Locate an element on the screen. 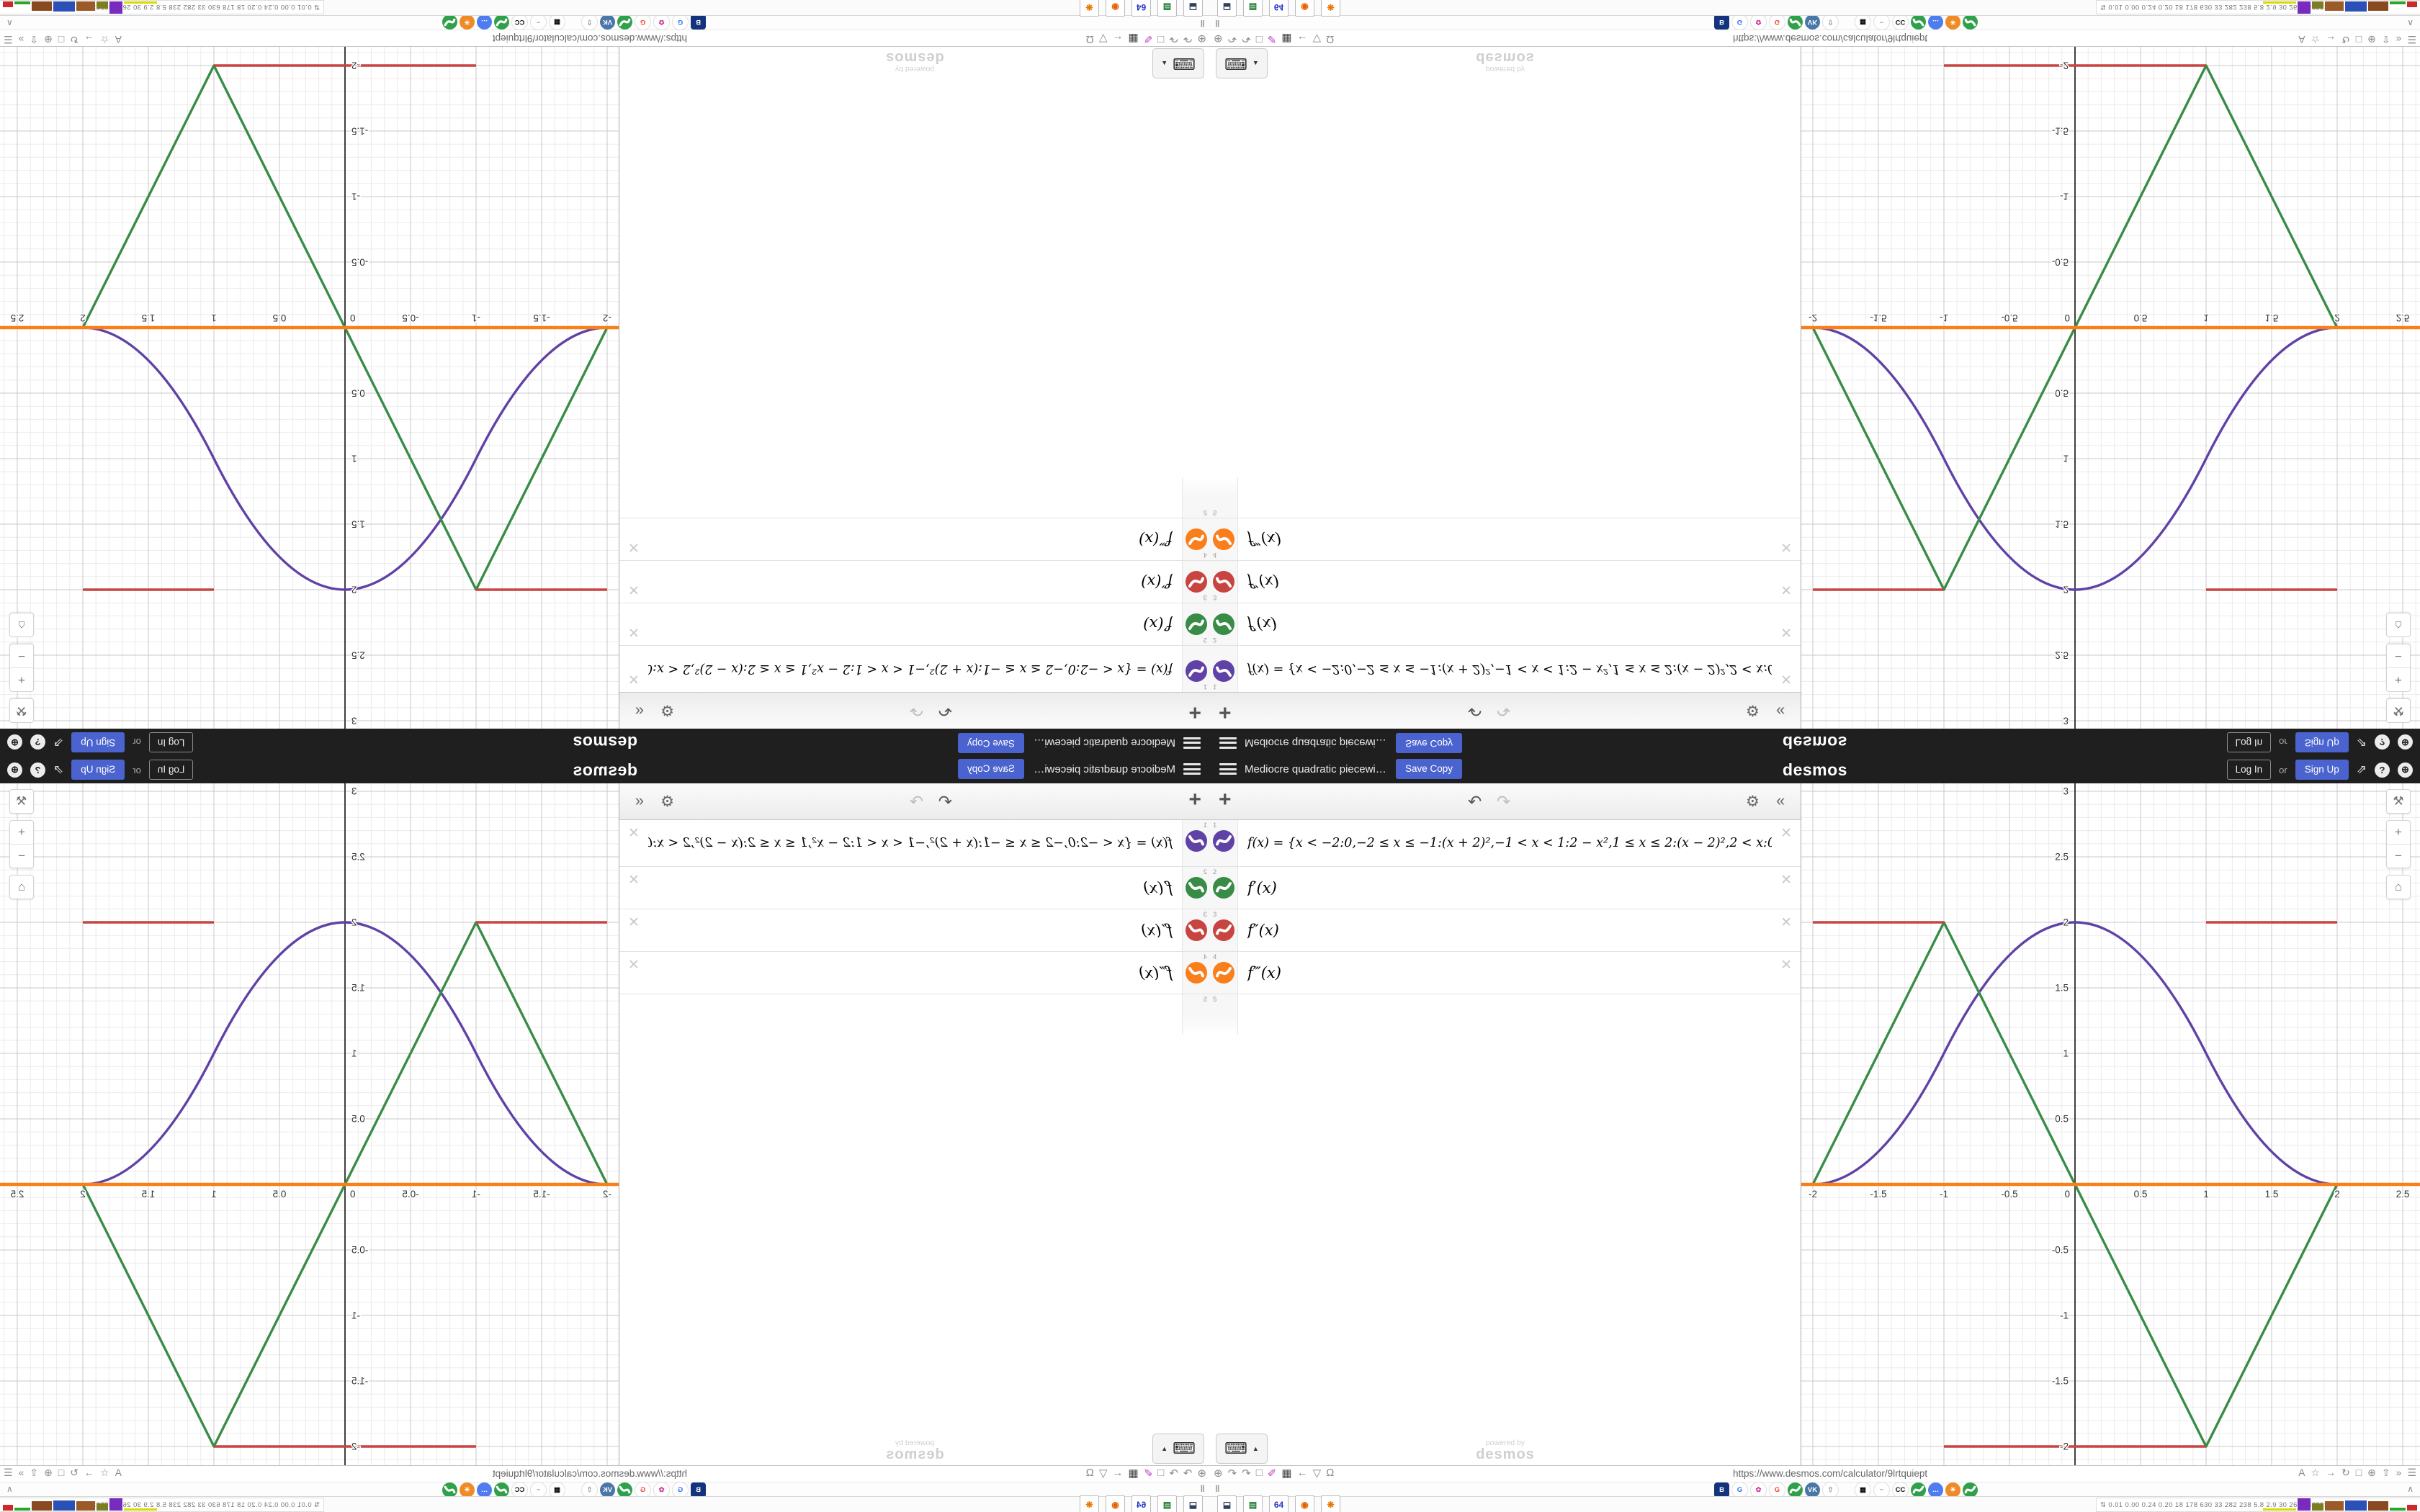  blender-icon: ❋ is located at coordinates (1089, 1503).